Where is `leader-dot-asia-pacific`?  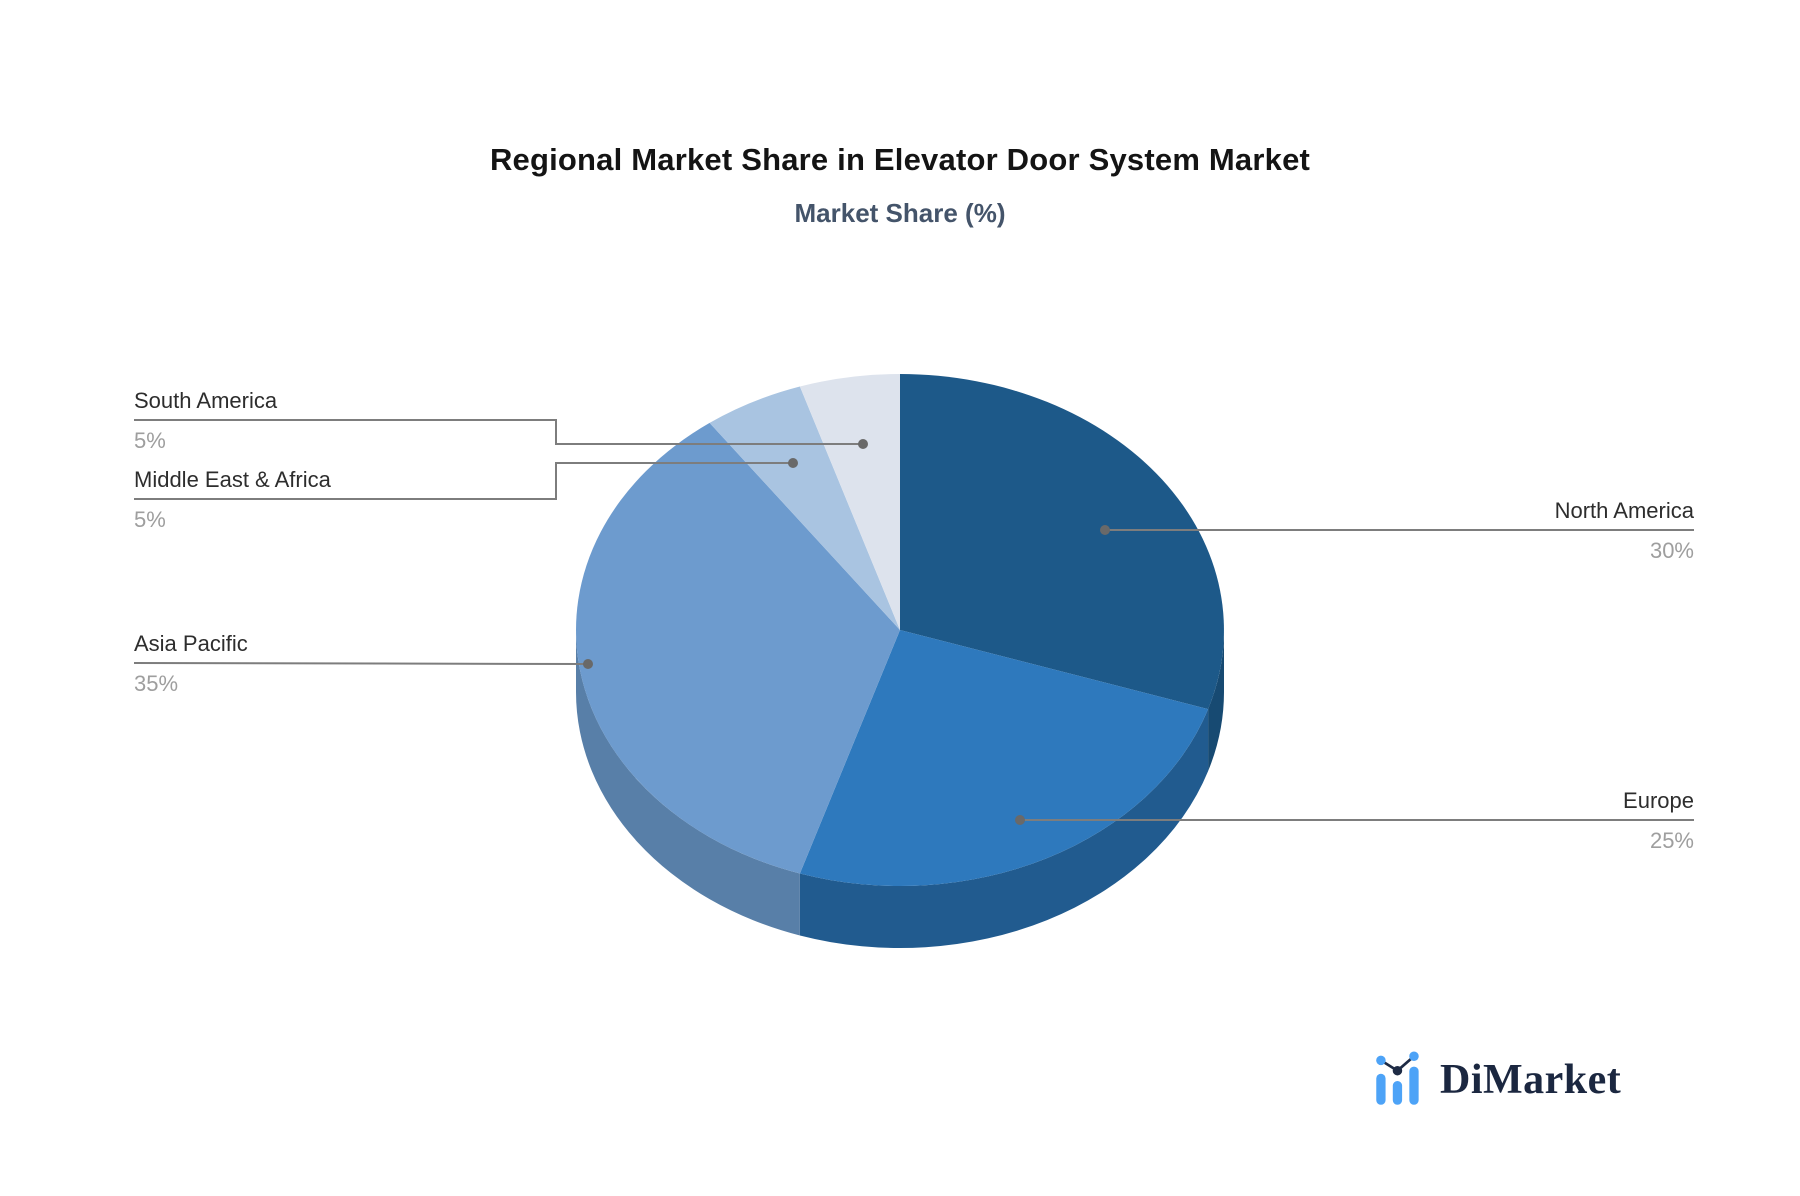
leader-dot-asia-pacific is located at coordinates (588, 664).